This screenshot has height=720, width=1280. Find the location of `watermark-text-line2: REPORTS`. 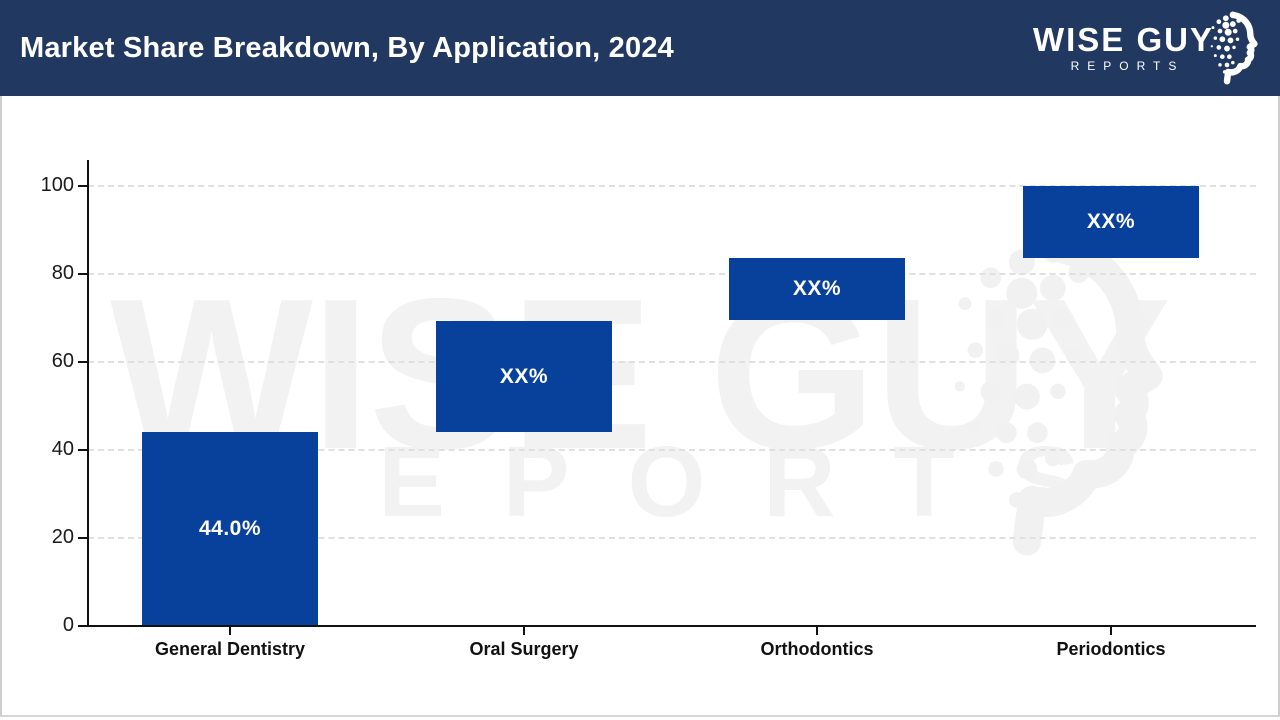

watermark-text-line2: REPORTS is located at coordinates (693, 482).